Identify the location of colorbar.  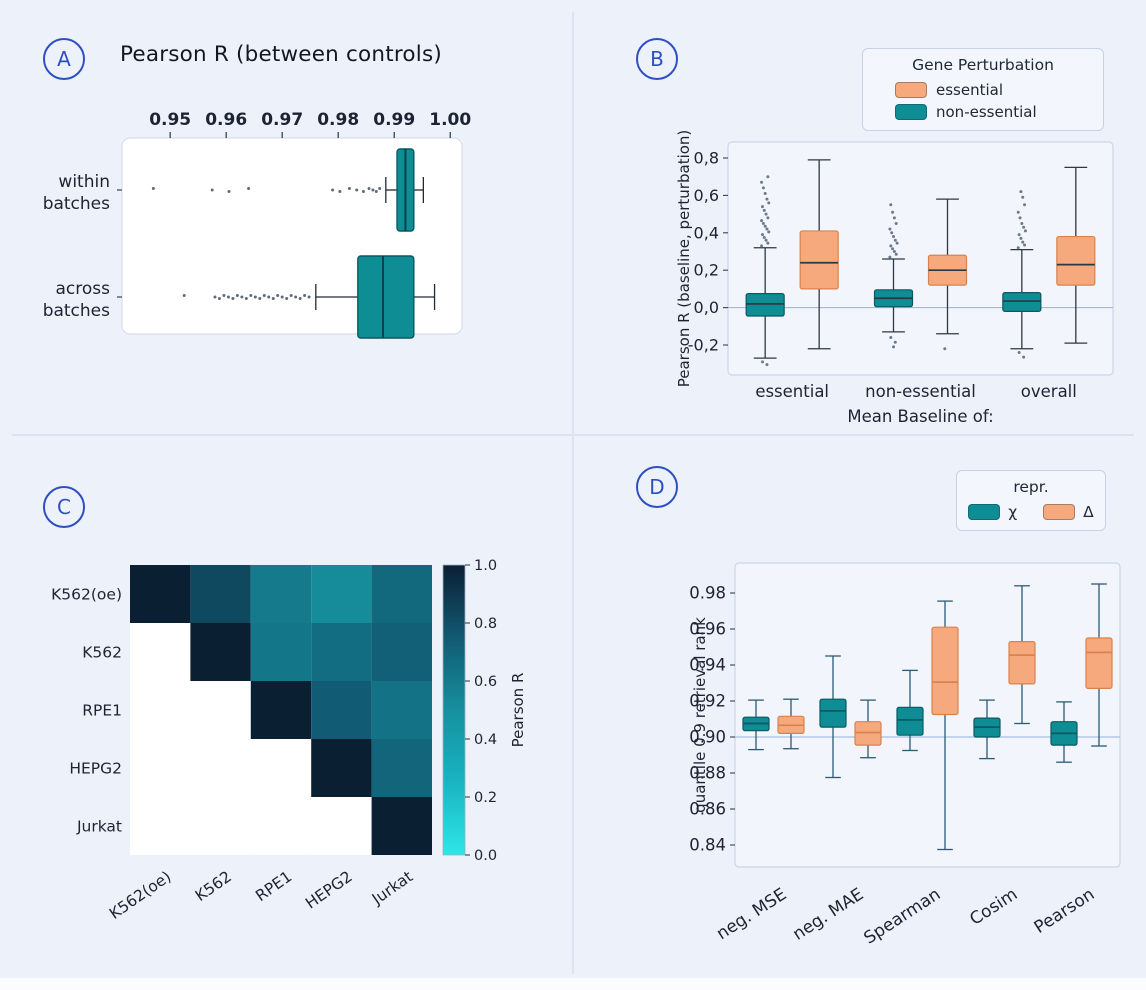
(454, 710).